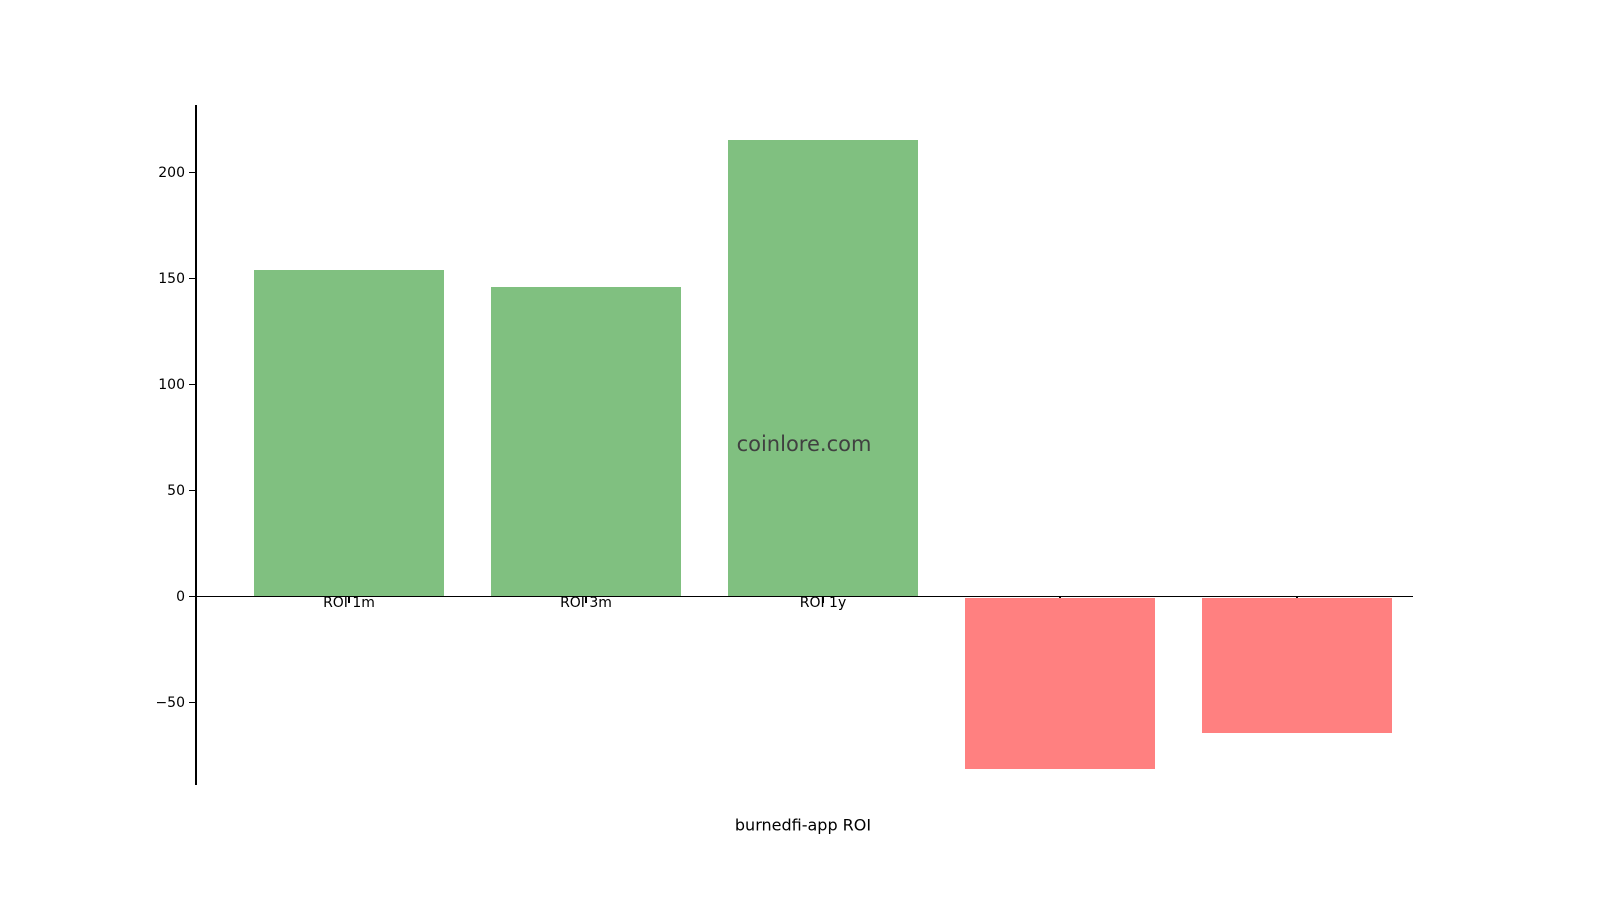  What do you see at coordinates (349, 433) in the screenshot?
I see `bar-roi-1m` at bounding box center [349, 433].